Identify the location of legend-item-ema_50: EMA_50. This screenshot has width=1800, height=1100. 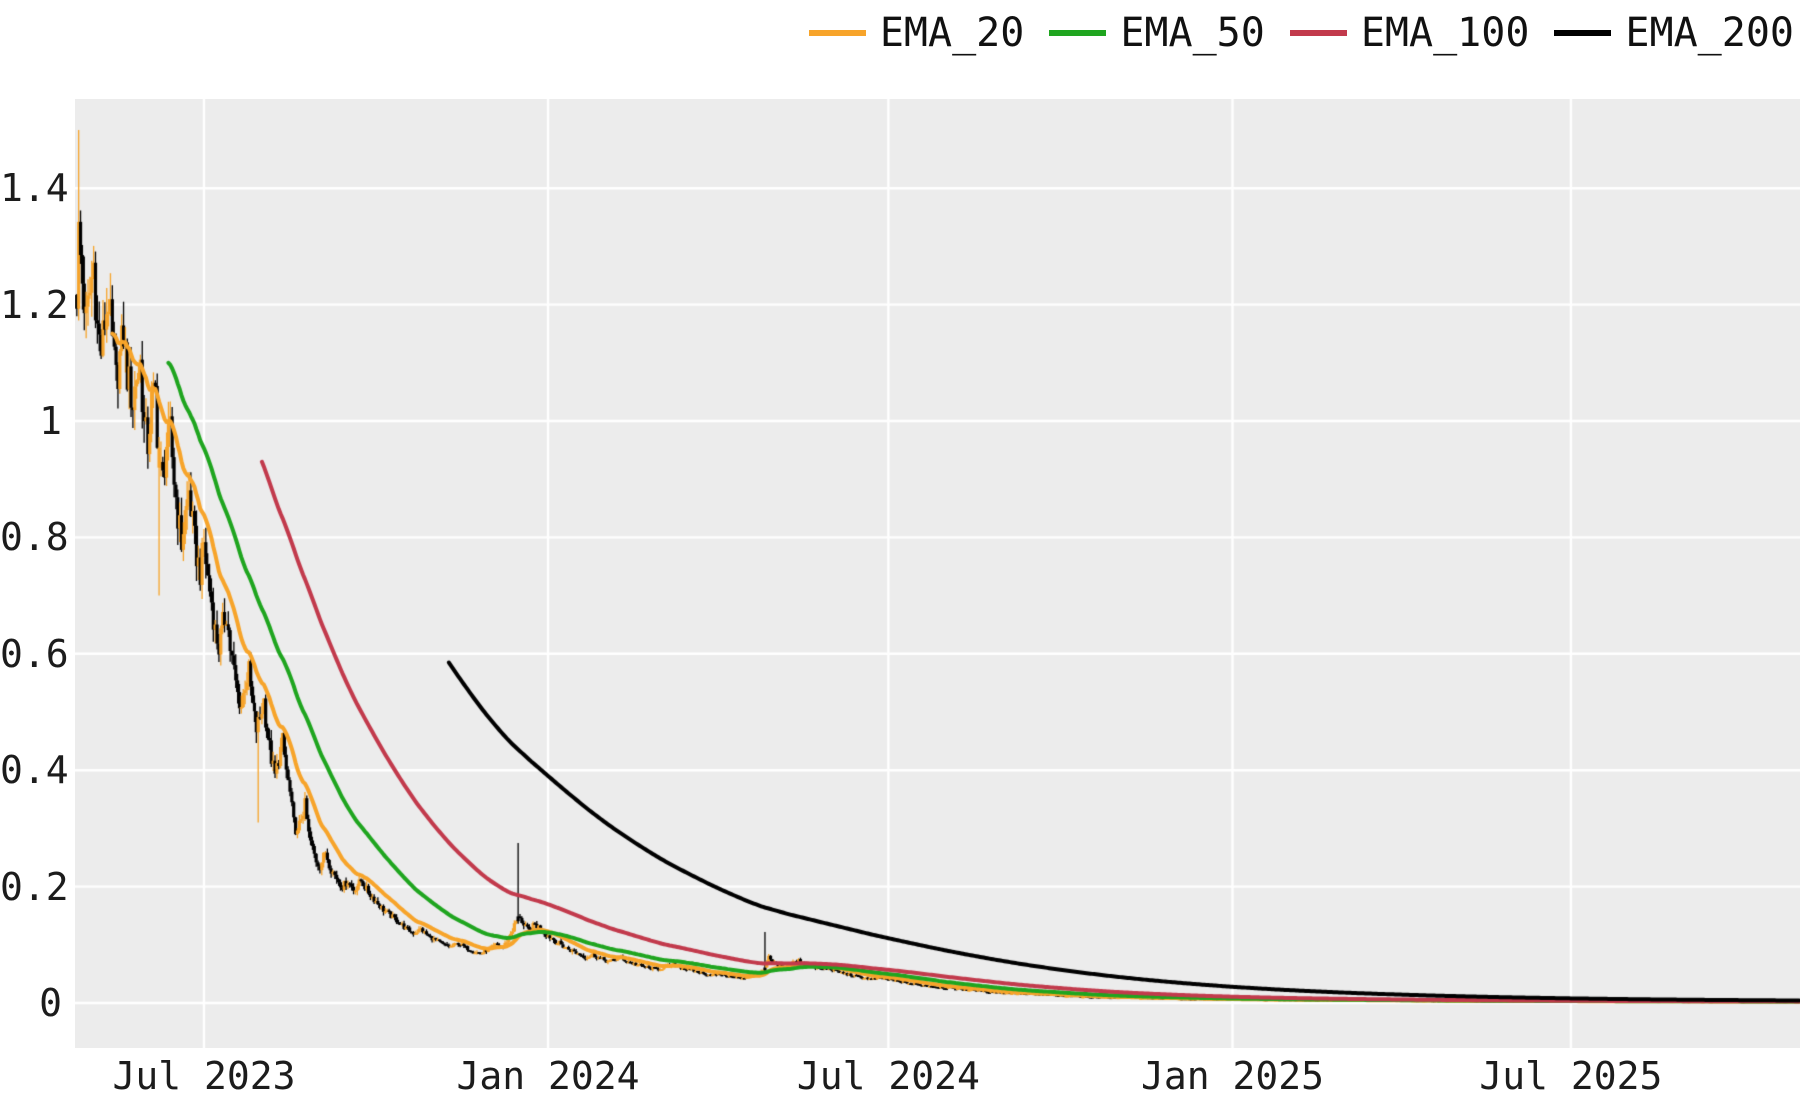
(1157, 33).